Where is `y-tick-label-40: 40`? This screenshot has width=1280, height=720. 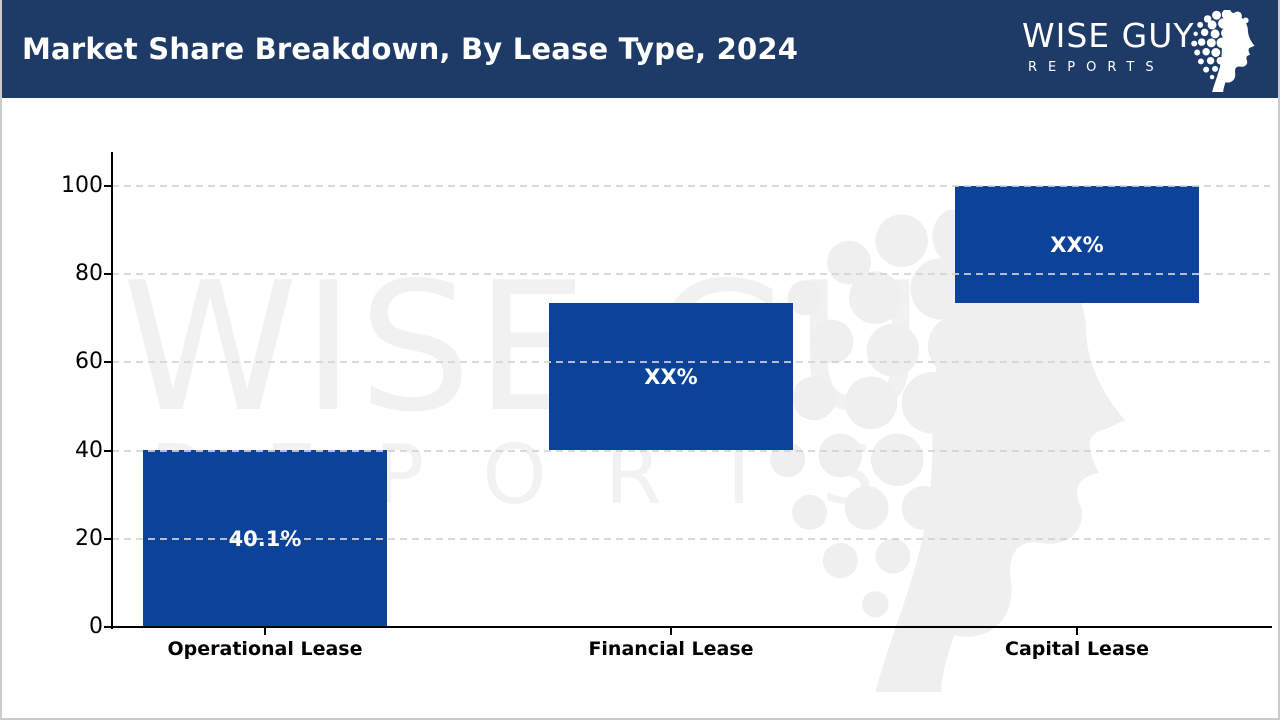 y-tick-label-40: 40 is located at coordinates (89, 450).